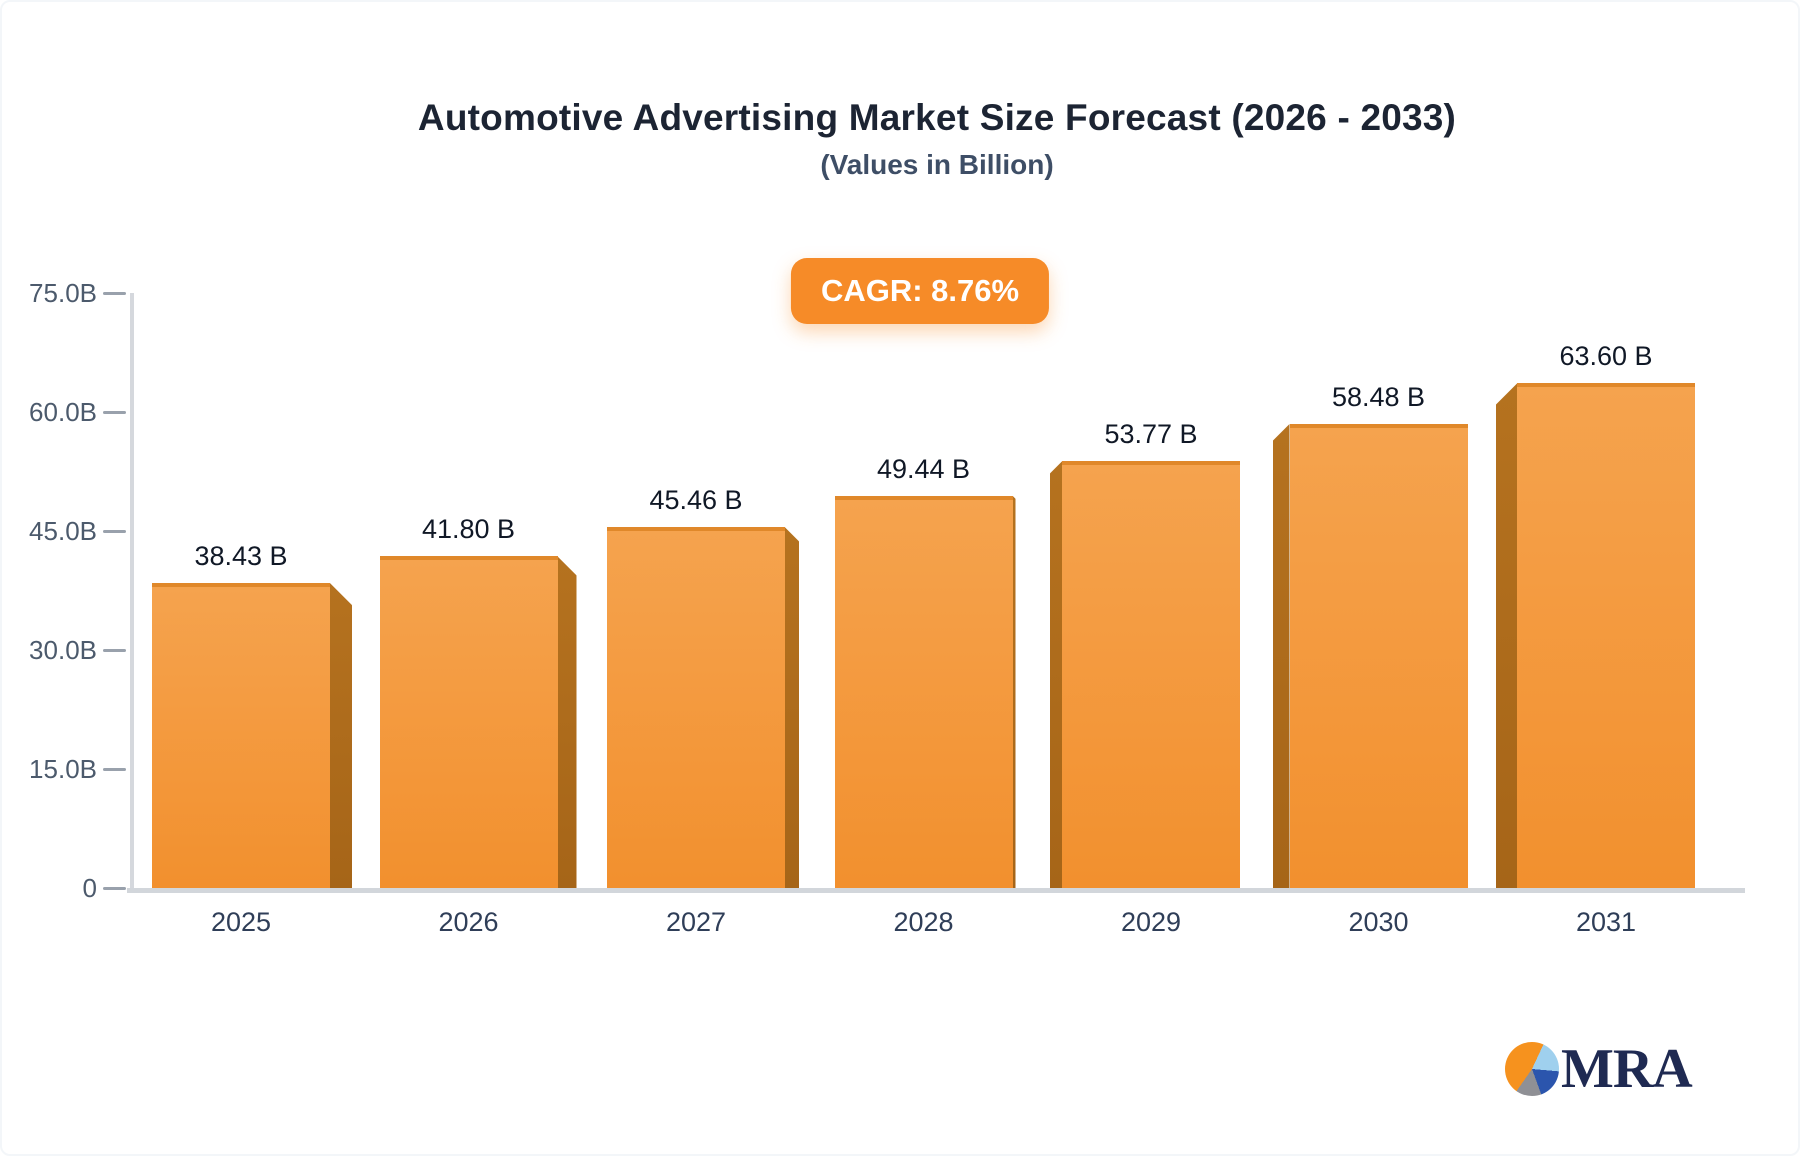 This screenshot has width=1800, height=1156. I want to click on brand-logo-text: MRA, so click(1627, 1069).